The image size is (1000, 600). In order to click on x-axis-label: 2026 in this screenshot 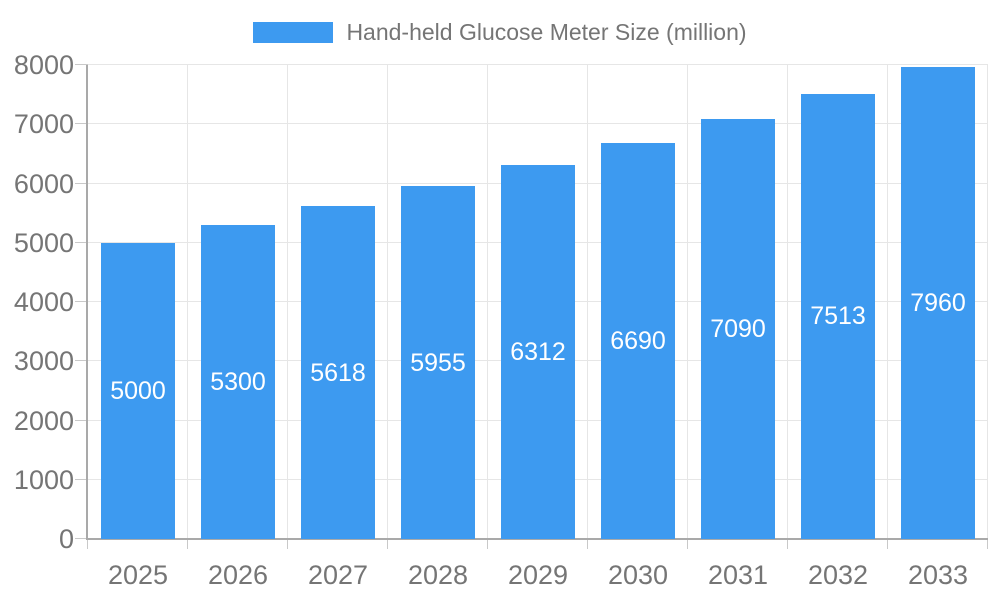, I will do `click(238, 575)`.